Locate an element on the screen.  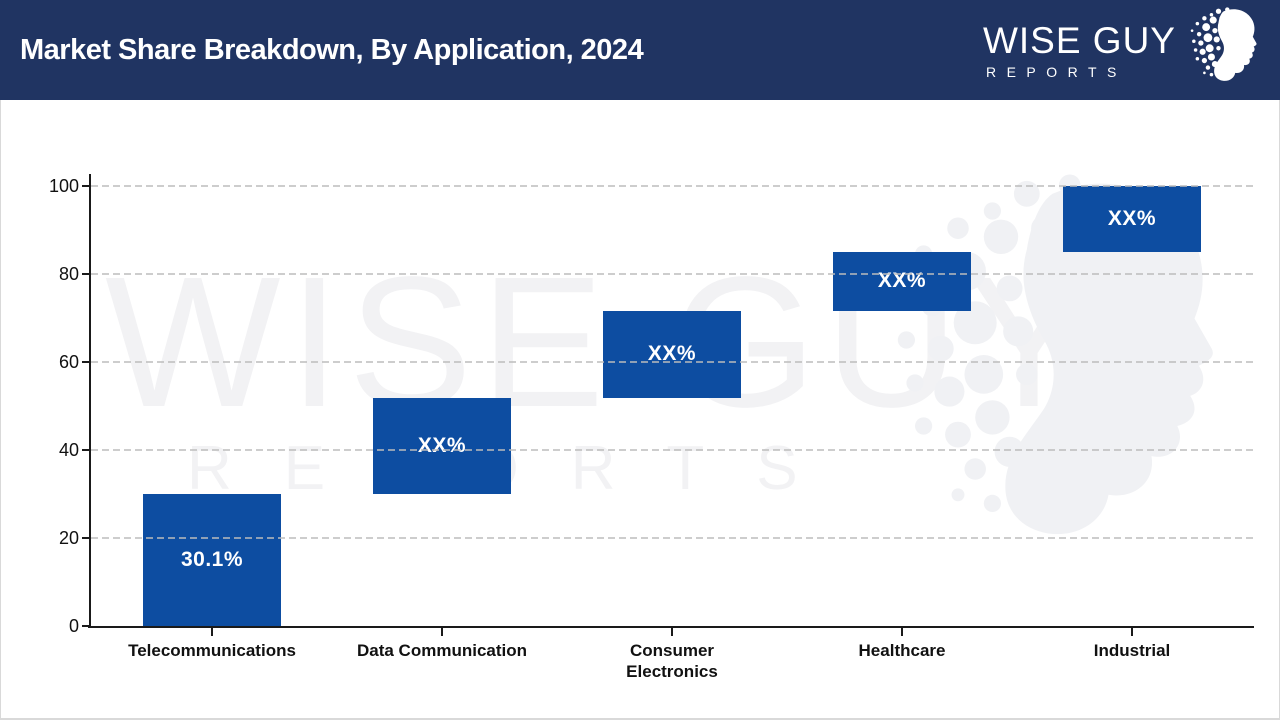
watermark-subtext: REPORTS is located at coordinates (518, 468).